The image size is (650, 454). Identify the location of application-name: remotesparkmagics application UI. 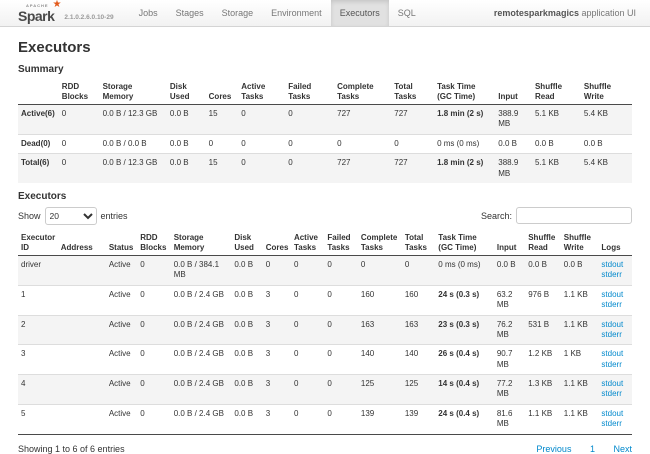
(567, 13).